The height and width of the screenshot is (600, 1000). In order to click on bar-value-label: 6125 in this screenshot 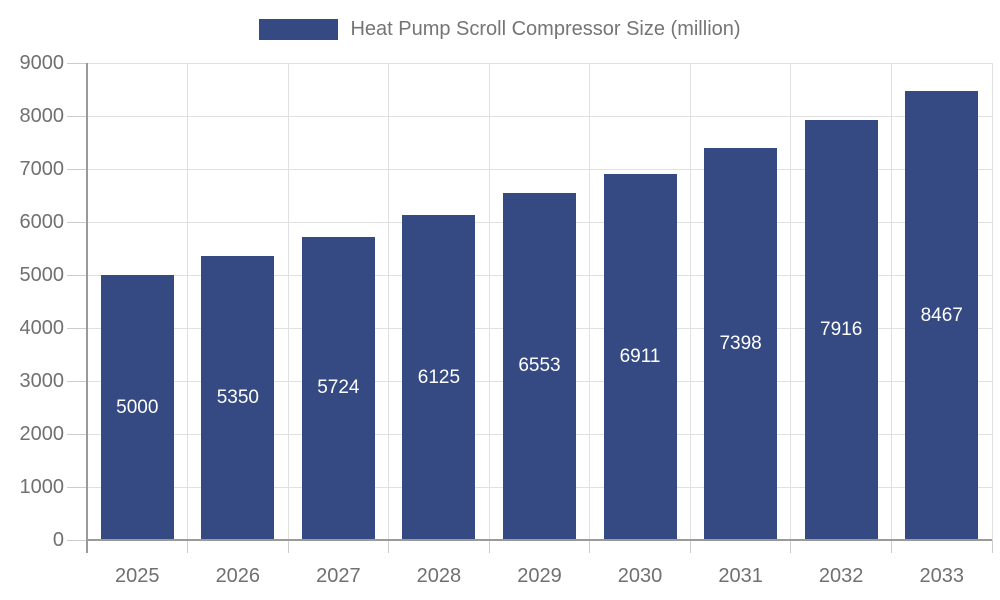, I will do `click(439, 377)`.